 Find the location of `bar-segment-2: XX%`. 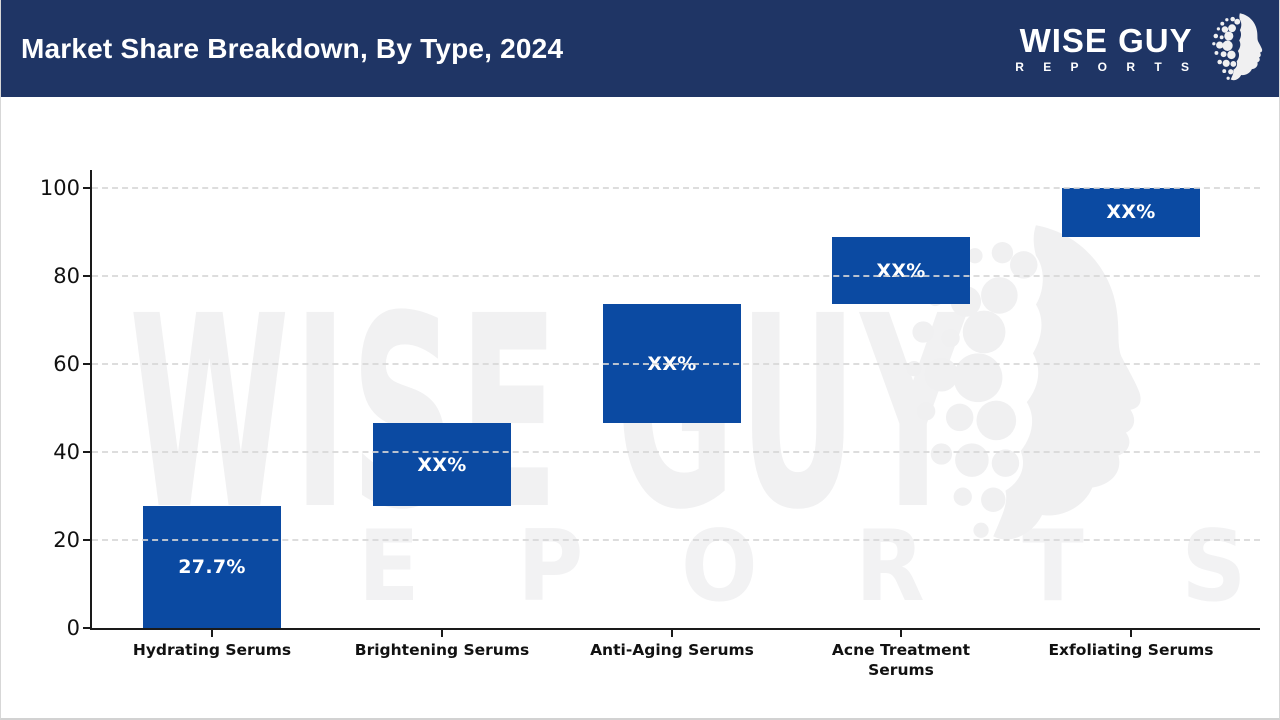

bar-segment-2: XX% is located at coordinates (442, 464).